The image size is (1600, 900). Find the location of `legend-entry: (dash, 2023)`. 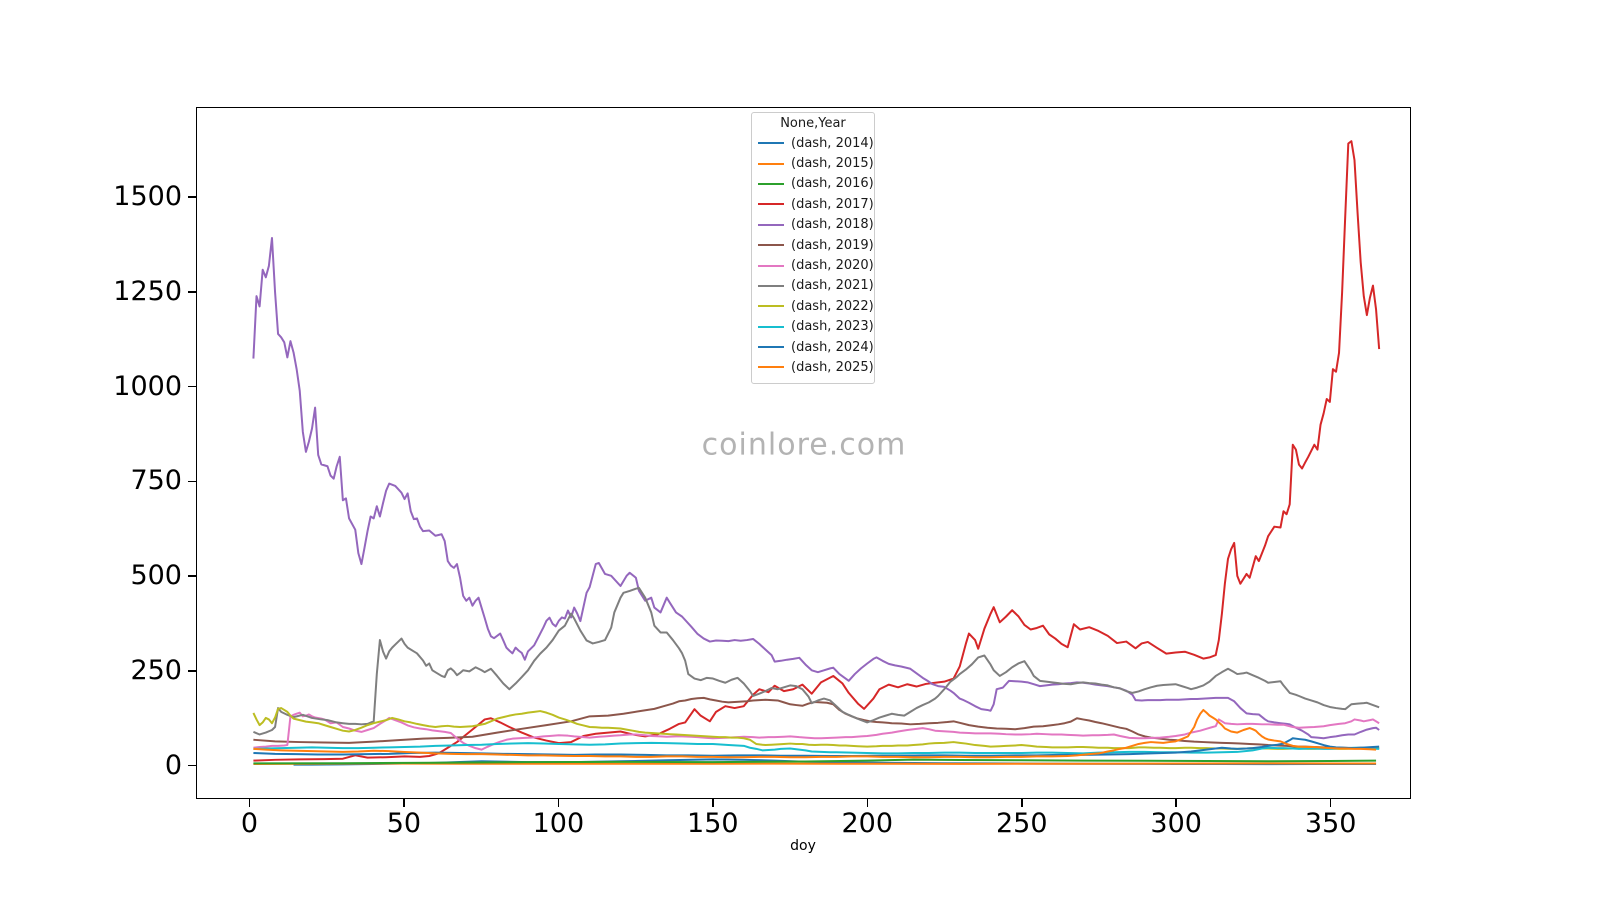

legend-entry: (dash, 2023) is located at coordinates (816, 327).